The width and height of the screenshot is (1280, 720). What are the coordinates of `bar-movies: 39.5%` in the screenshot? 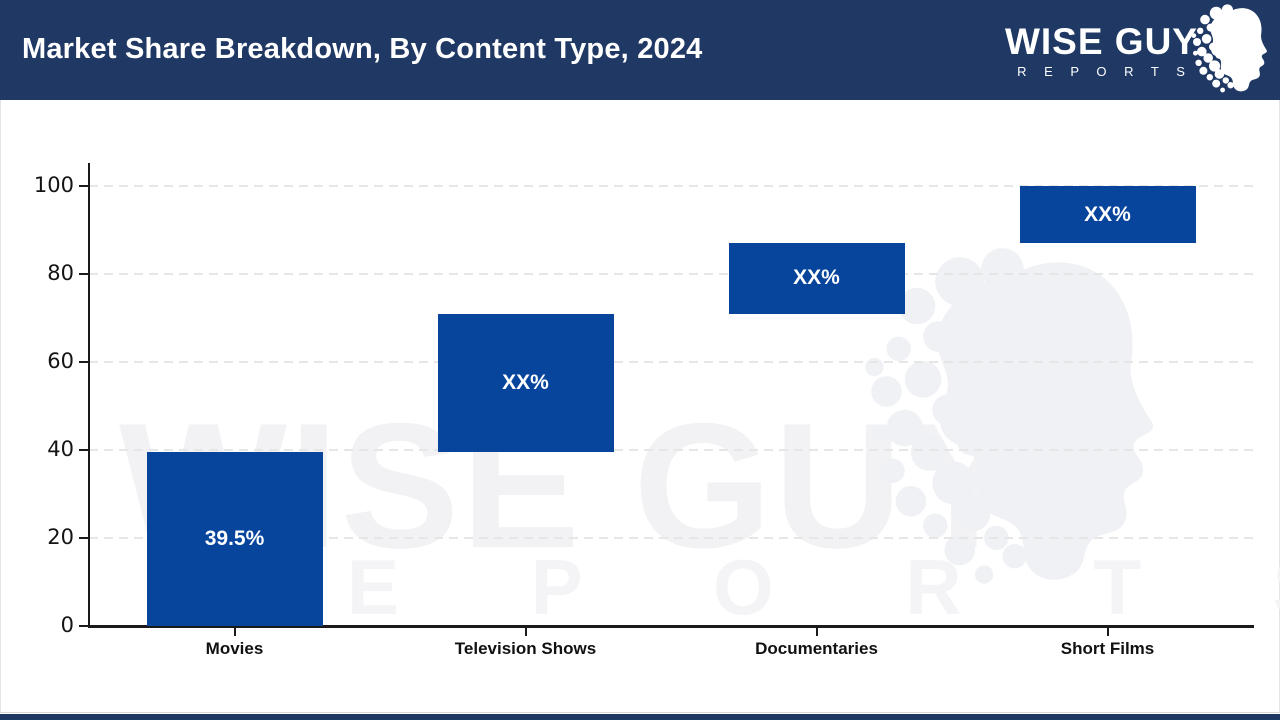 It's located at (234, 539).